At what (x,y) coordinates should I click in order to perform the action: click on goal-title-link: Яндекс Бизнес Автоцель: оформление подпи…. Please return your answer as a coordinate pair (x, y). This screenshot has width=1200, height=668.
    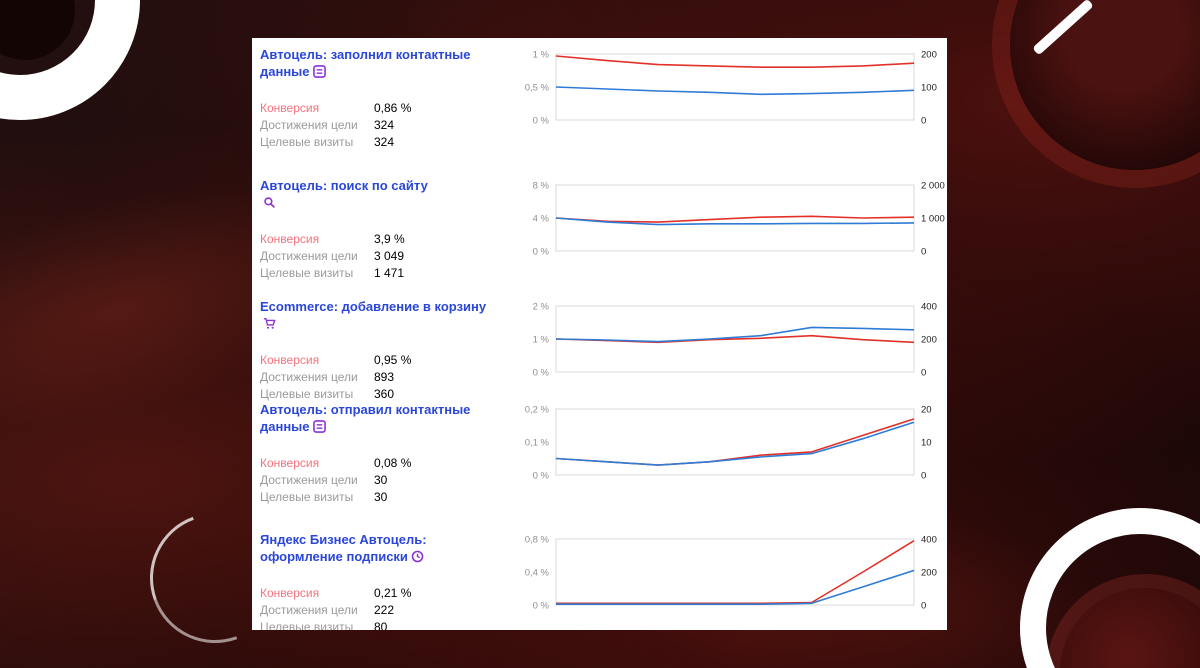
    Looking at the image, I should click on (376, 548).